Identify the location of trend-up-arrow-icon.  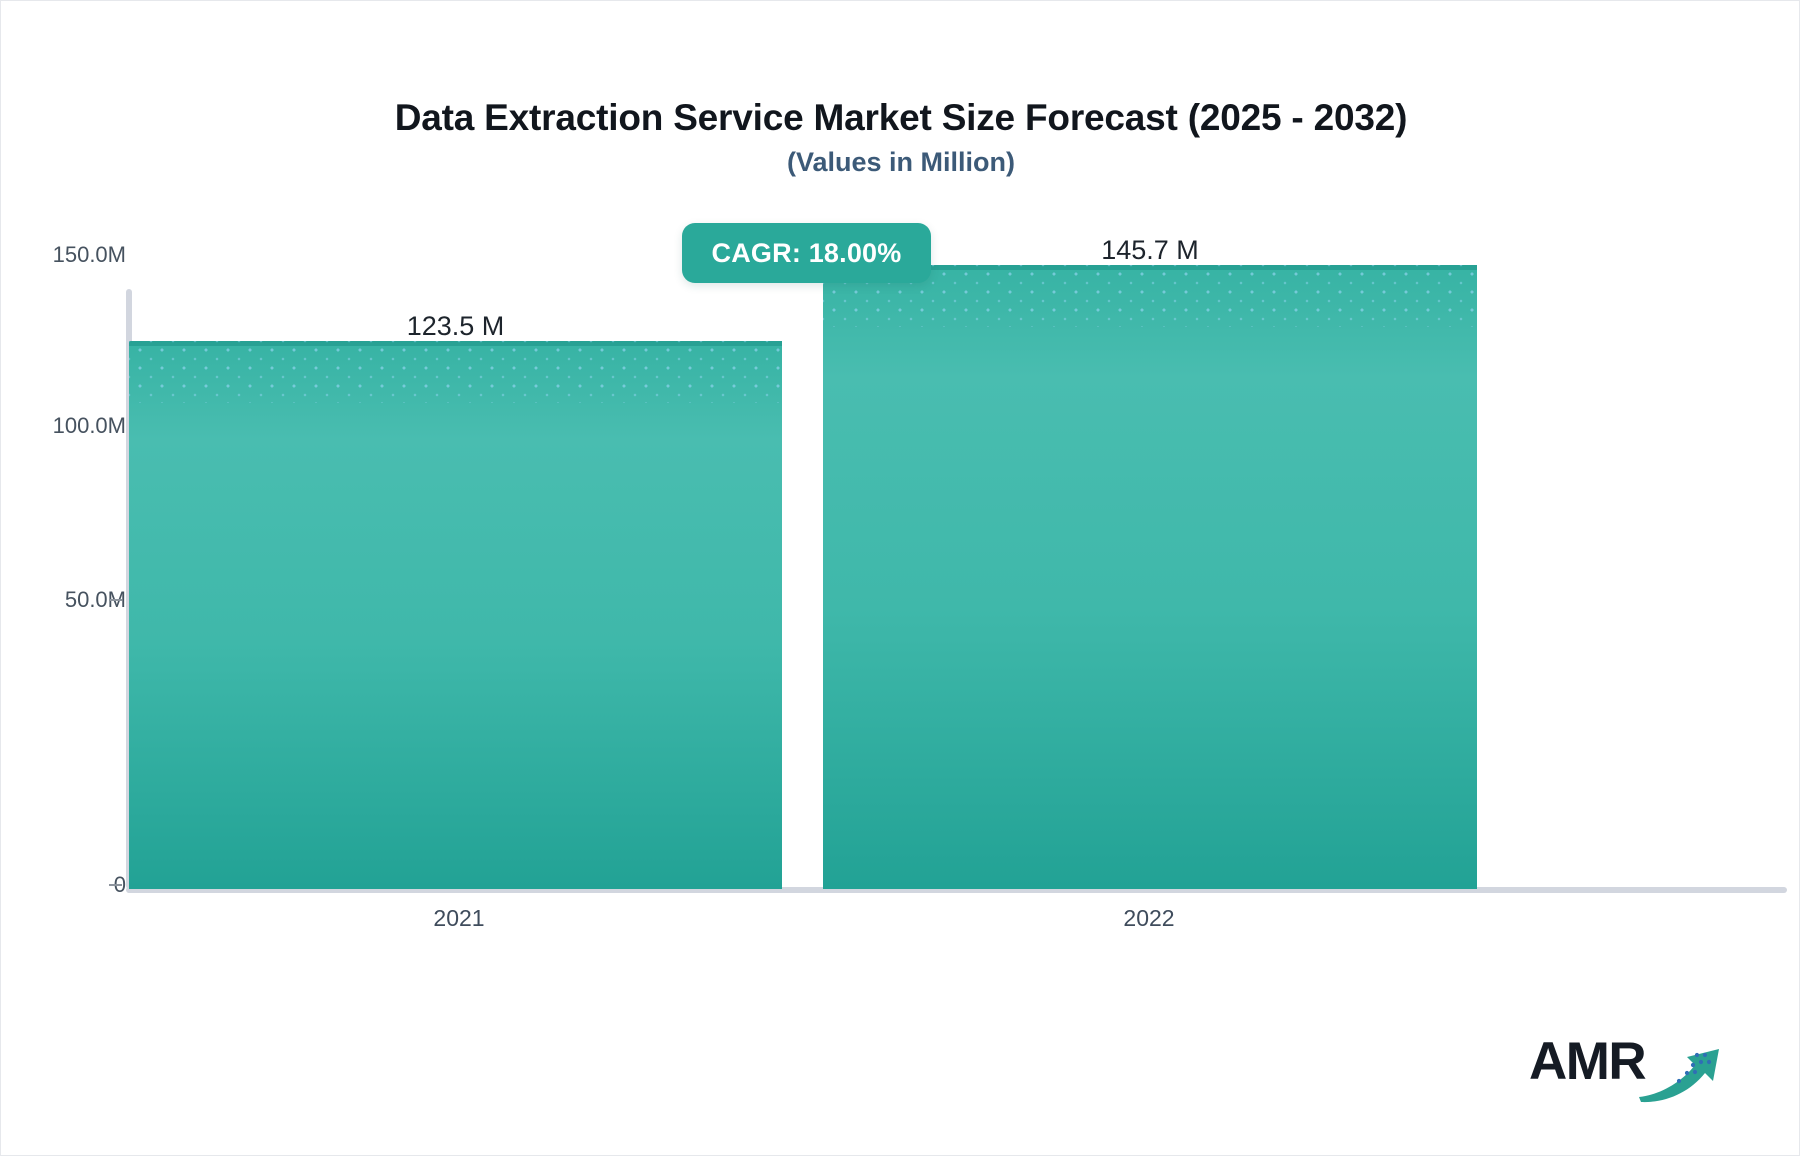
(1679, 1076).